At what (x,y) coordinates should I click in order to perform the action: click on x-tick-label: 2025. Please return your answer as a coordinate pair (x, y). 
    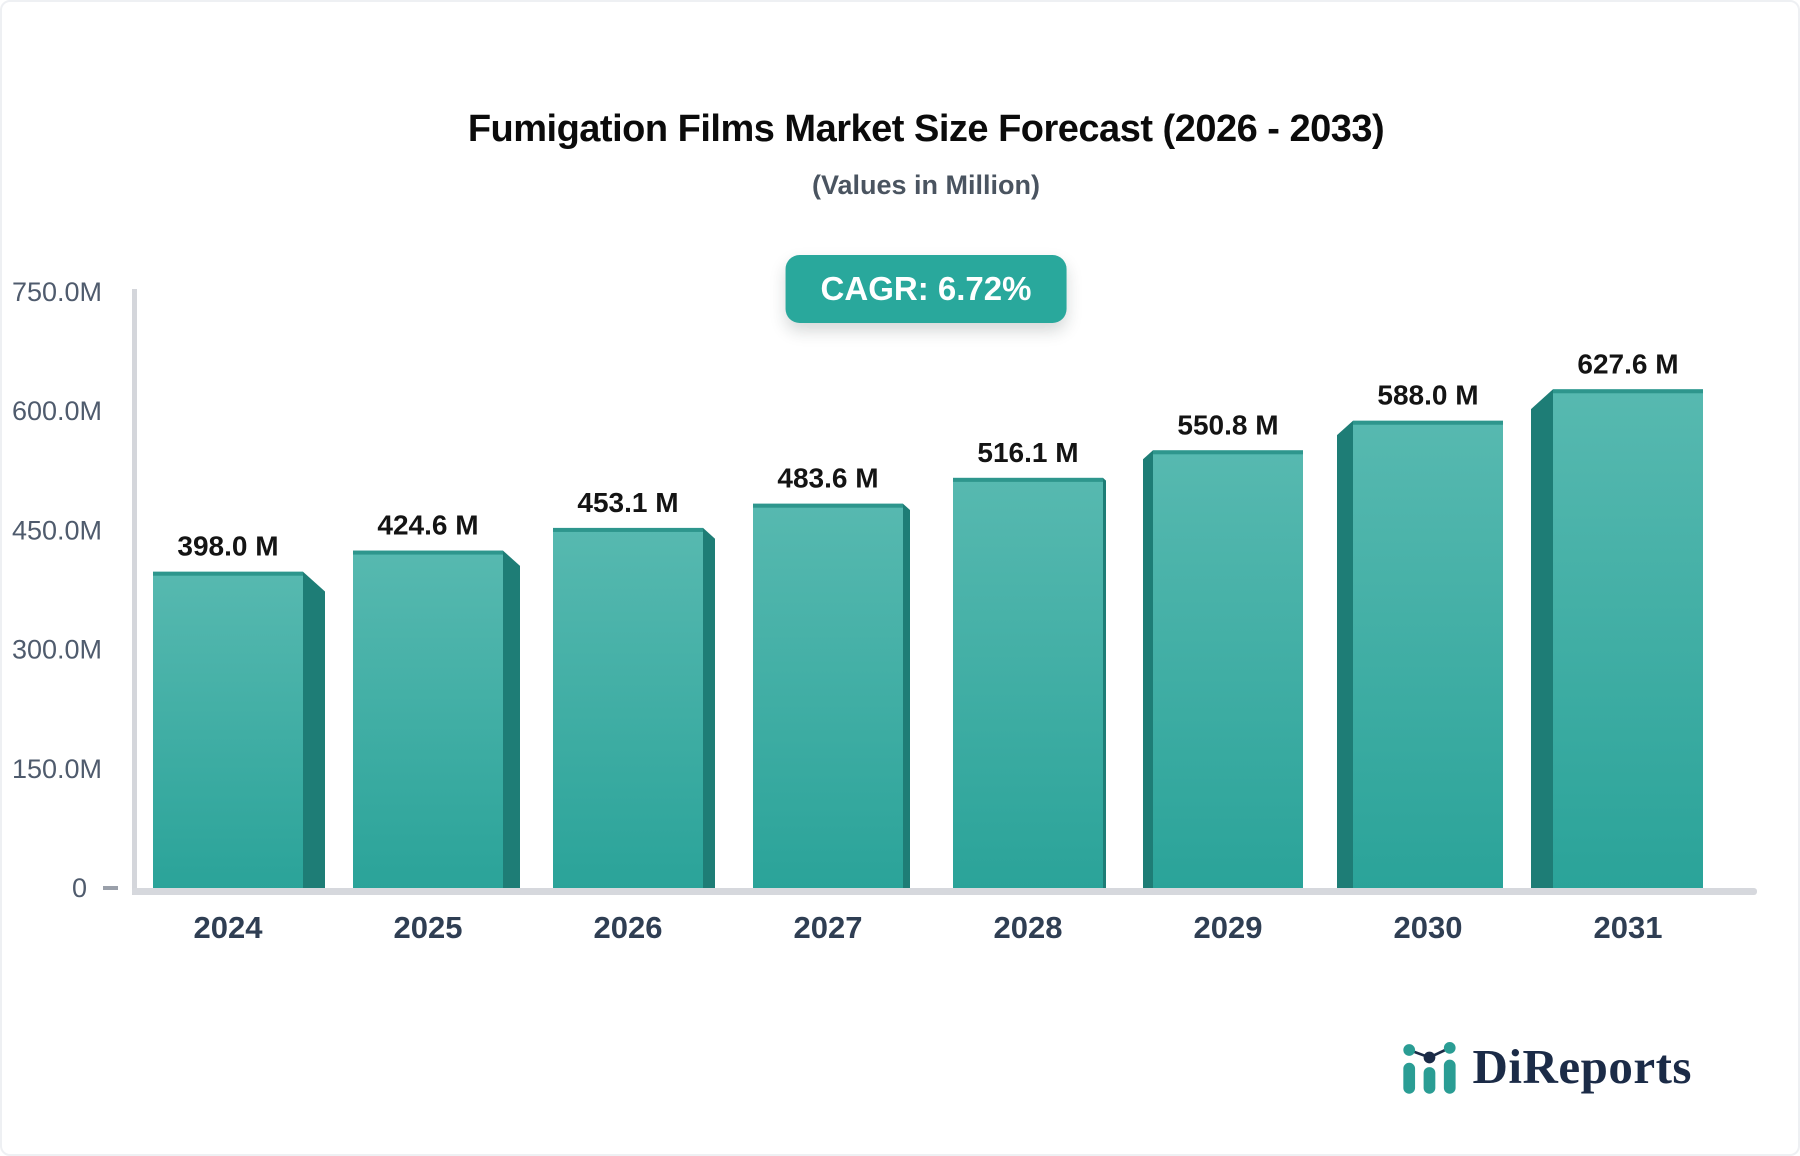
    Looking at the image, I should click on (428, 927).